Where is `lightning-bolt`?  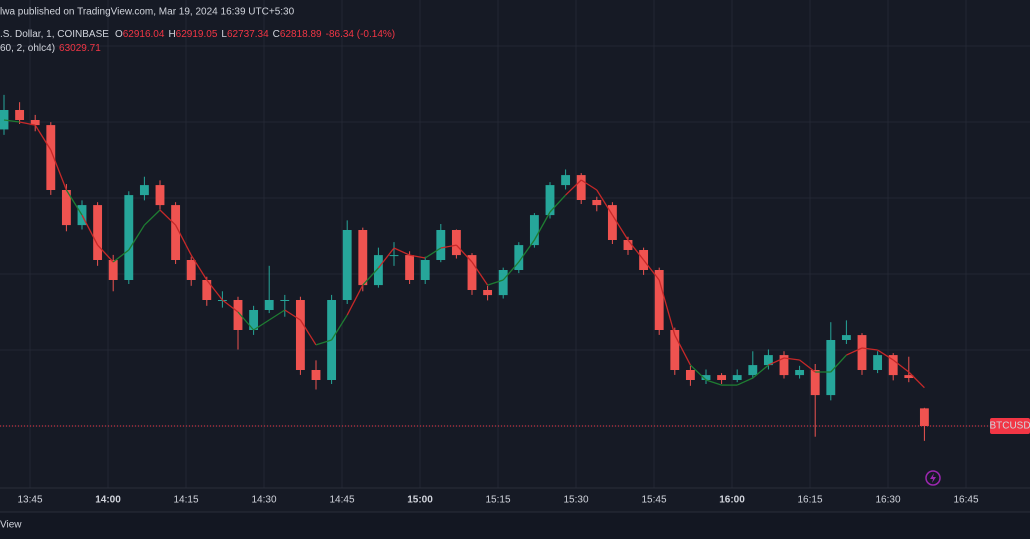
lightning-bolt is located at coordinates (933, 478).